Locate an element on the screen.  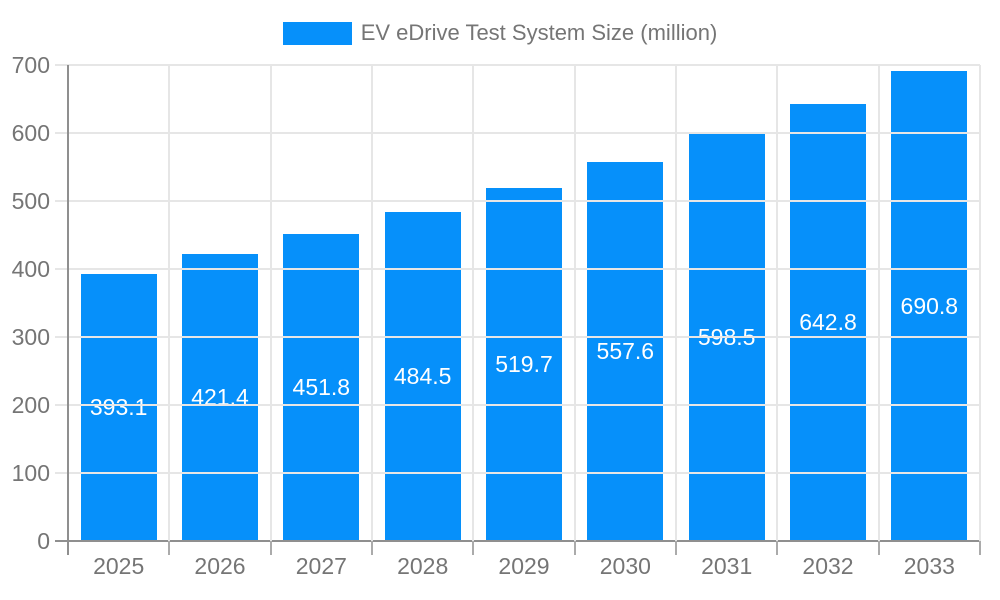
bar: 451.8 is located at coordinates (321, 387).